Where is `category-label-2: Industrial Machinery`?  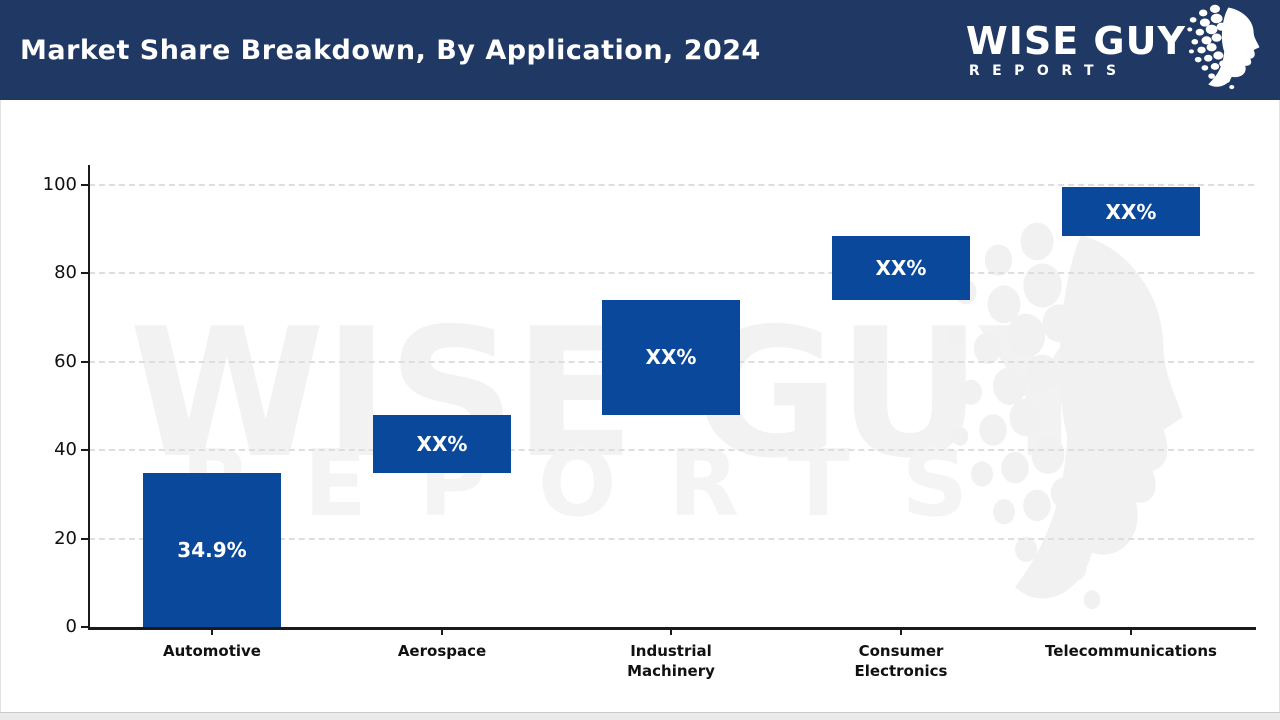 category-label-2: Industrial Machinery is located at coordinates (671, 661).